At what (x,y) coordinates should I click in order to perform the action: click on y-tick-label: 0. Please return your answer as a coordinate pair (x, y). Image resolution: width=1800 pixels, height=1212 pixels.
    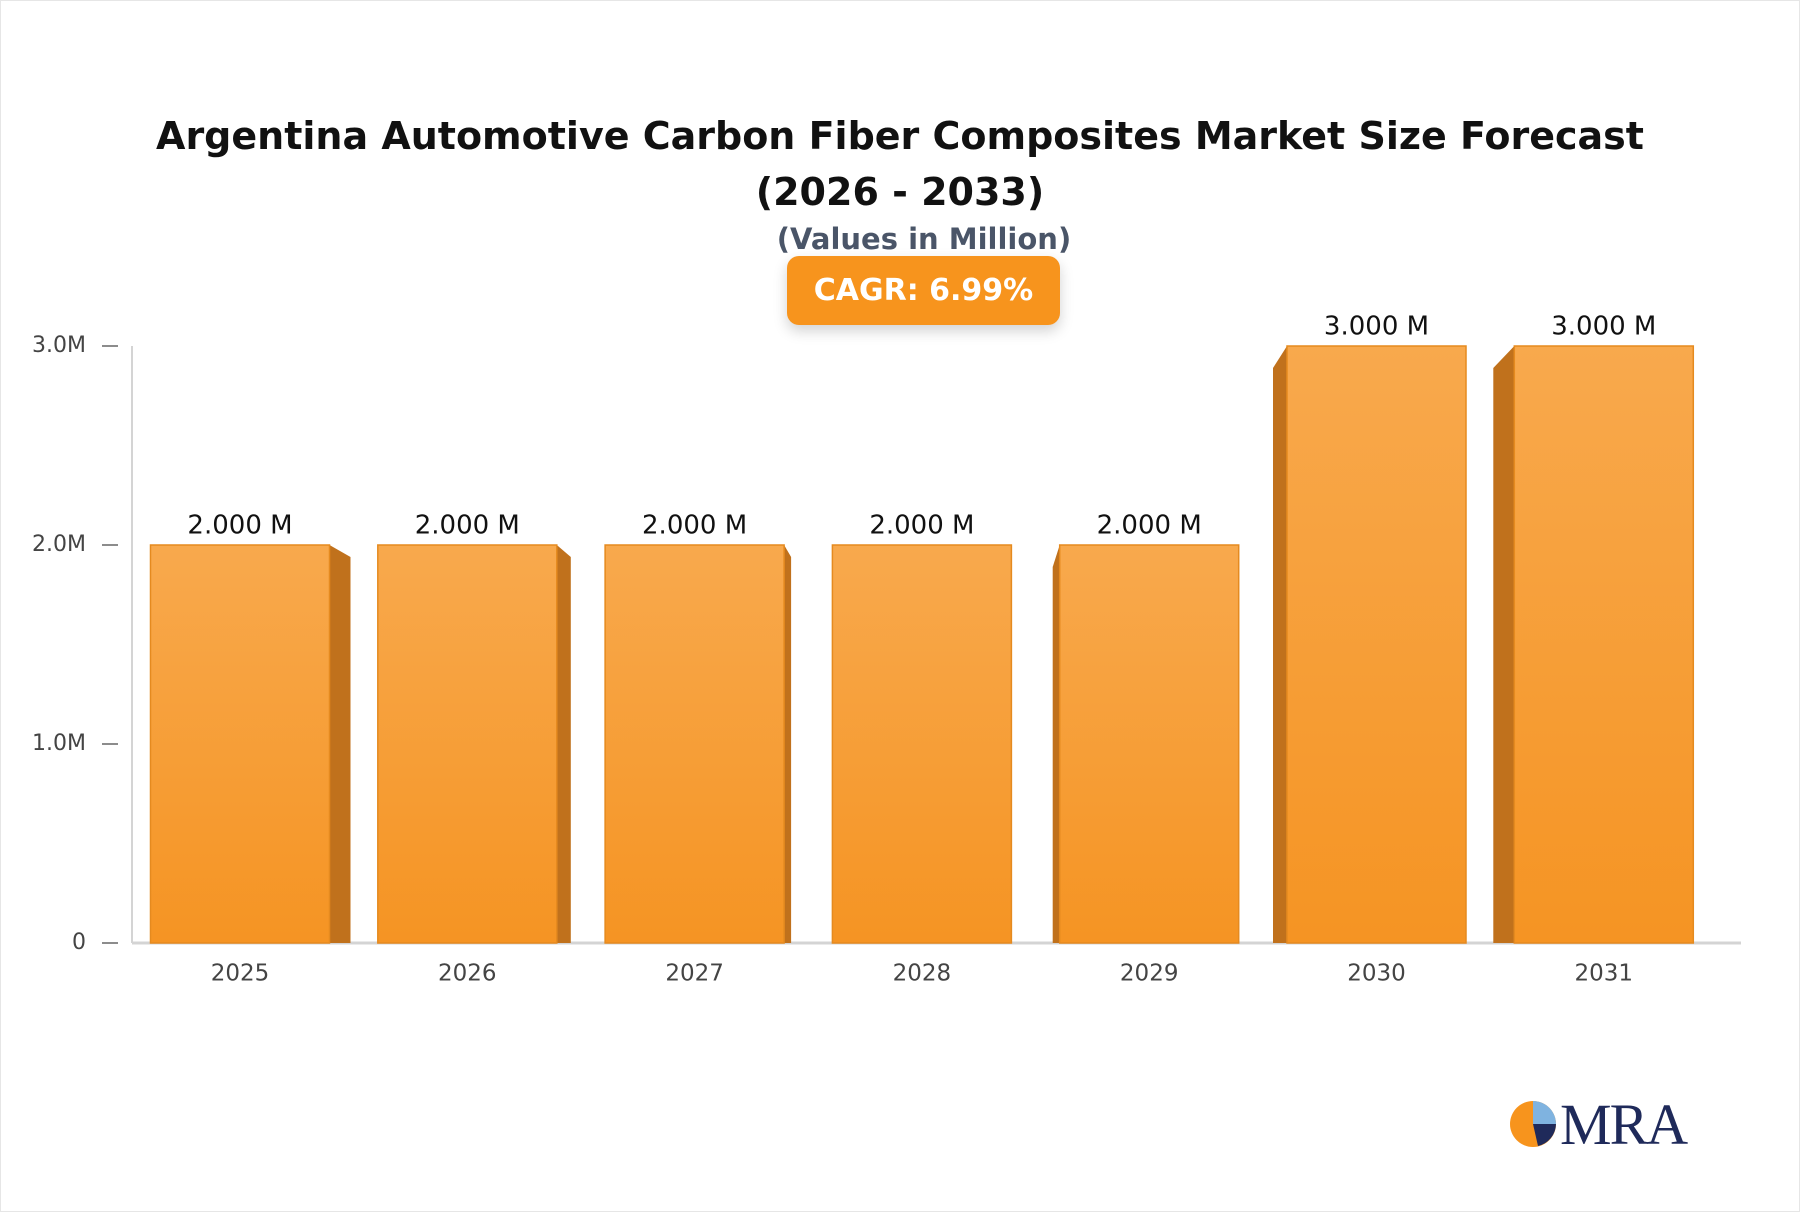
    Looking at the image, I should click on (79, 942).